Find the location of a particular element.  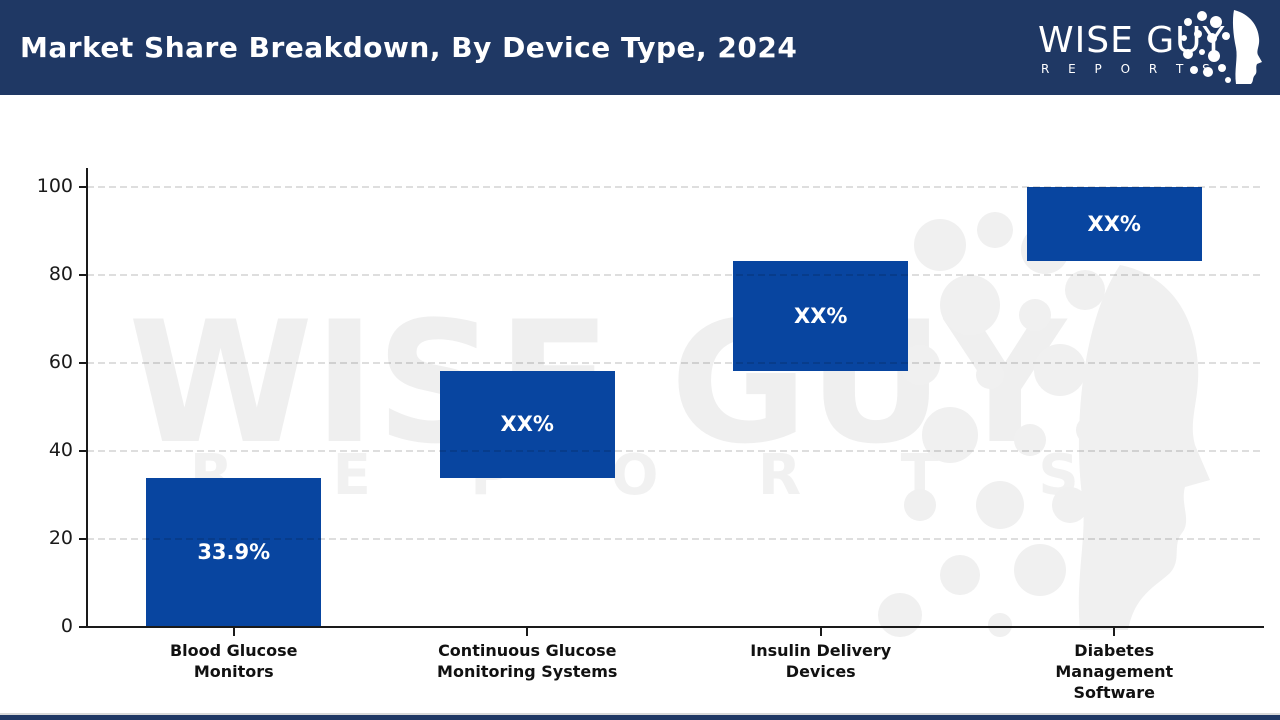

category-label-2: Continuous Glucose Monitoring Systems is located at coordinates (527, 661).